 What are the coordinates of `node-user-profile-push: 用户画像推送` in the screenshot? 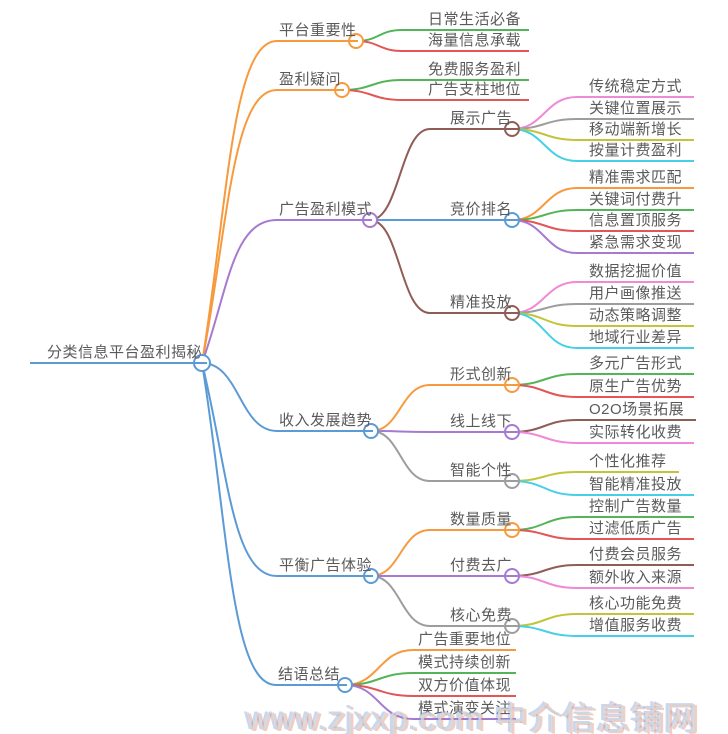 It's located at (636, 295).